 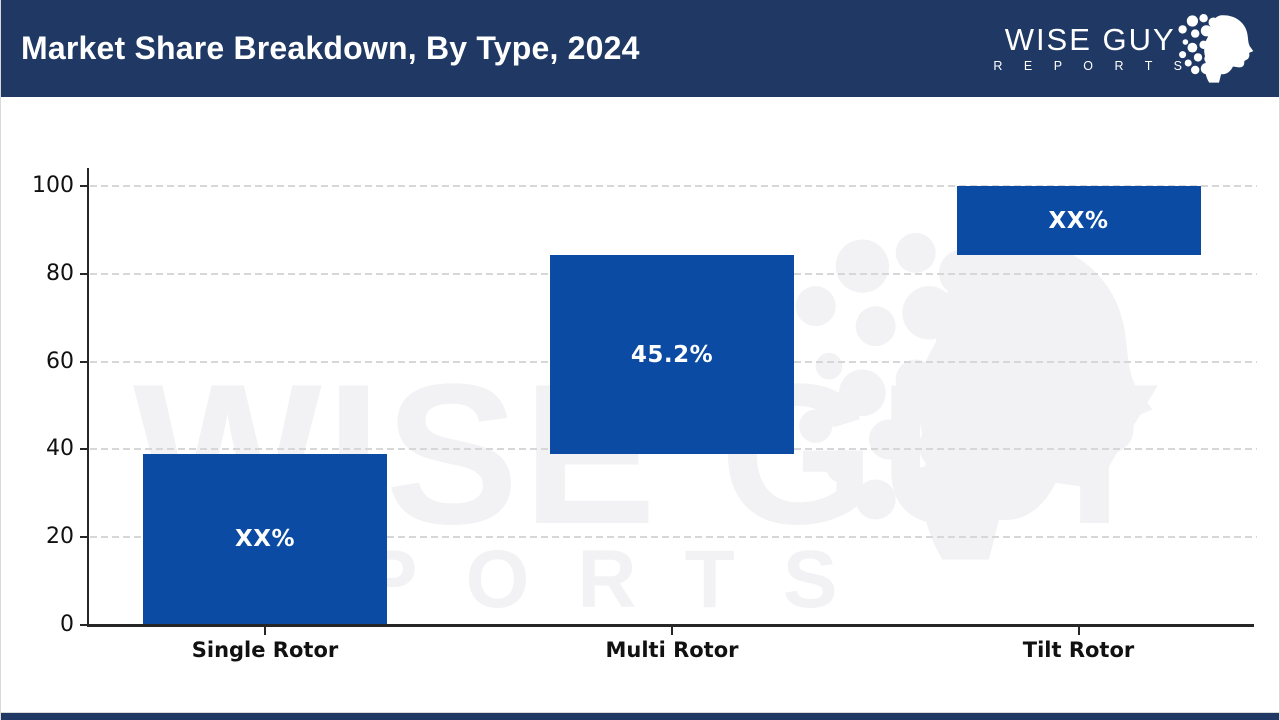 What do you see at coordinates (60, 449) in the screenshot?
I see `y-tick-label: 40` at bounding box center [60, 449].